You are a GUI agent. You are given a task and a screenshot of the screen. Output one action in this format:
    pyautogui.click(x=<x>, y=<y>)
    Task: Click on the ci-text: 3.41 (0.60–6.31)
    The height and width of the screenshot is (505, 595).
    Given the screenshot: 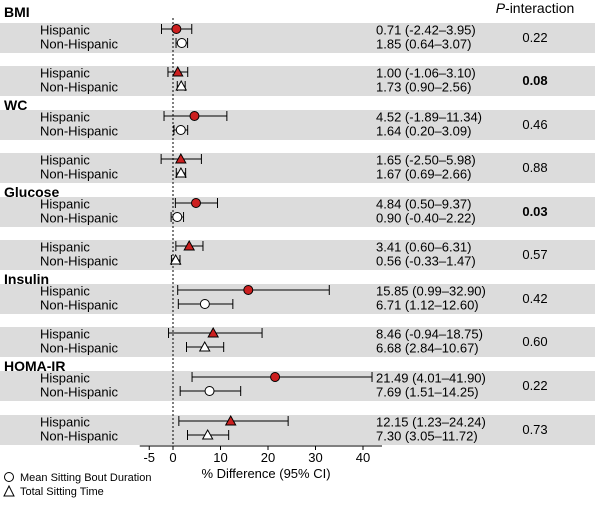 What is the action you would take?
    pyautogui.click(x=423, y=247)
    